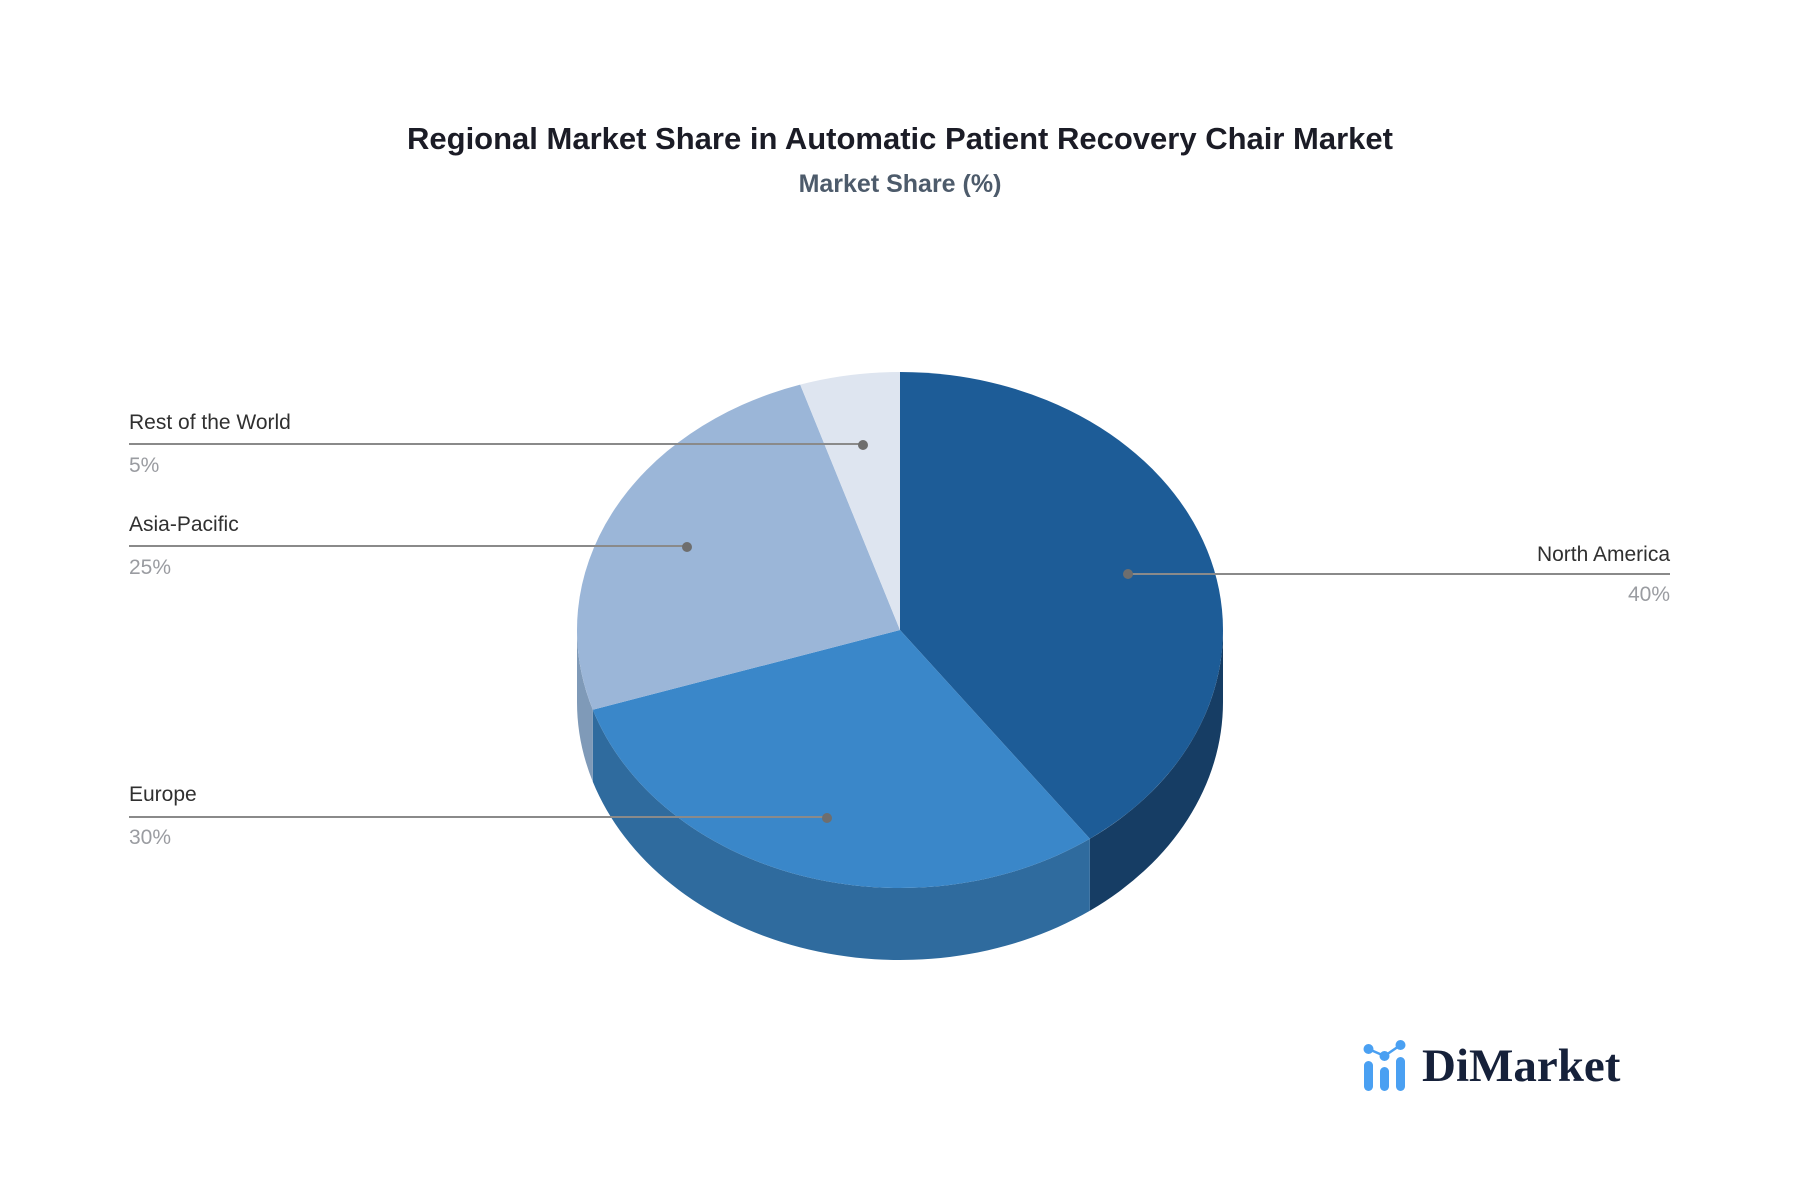 This screenshot has width=1800, height=1196. I want to click on pie-slice-rest-of-the-world, so click(850, 501).